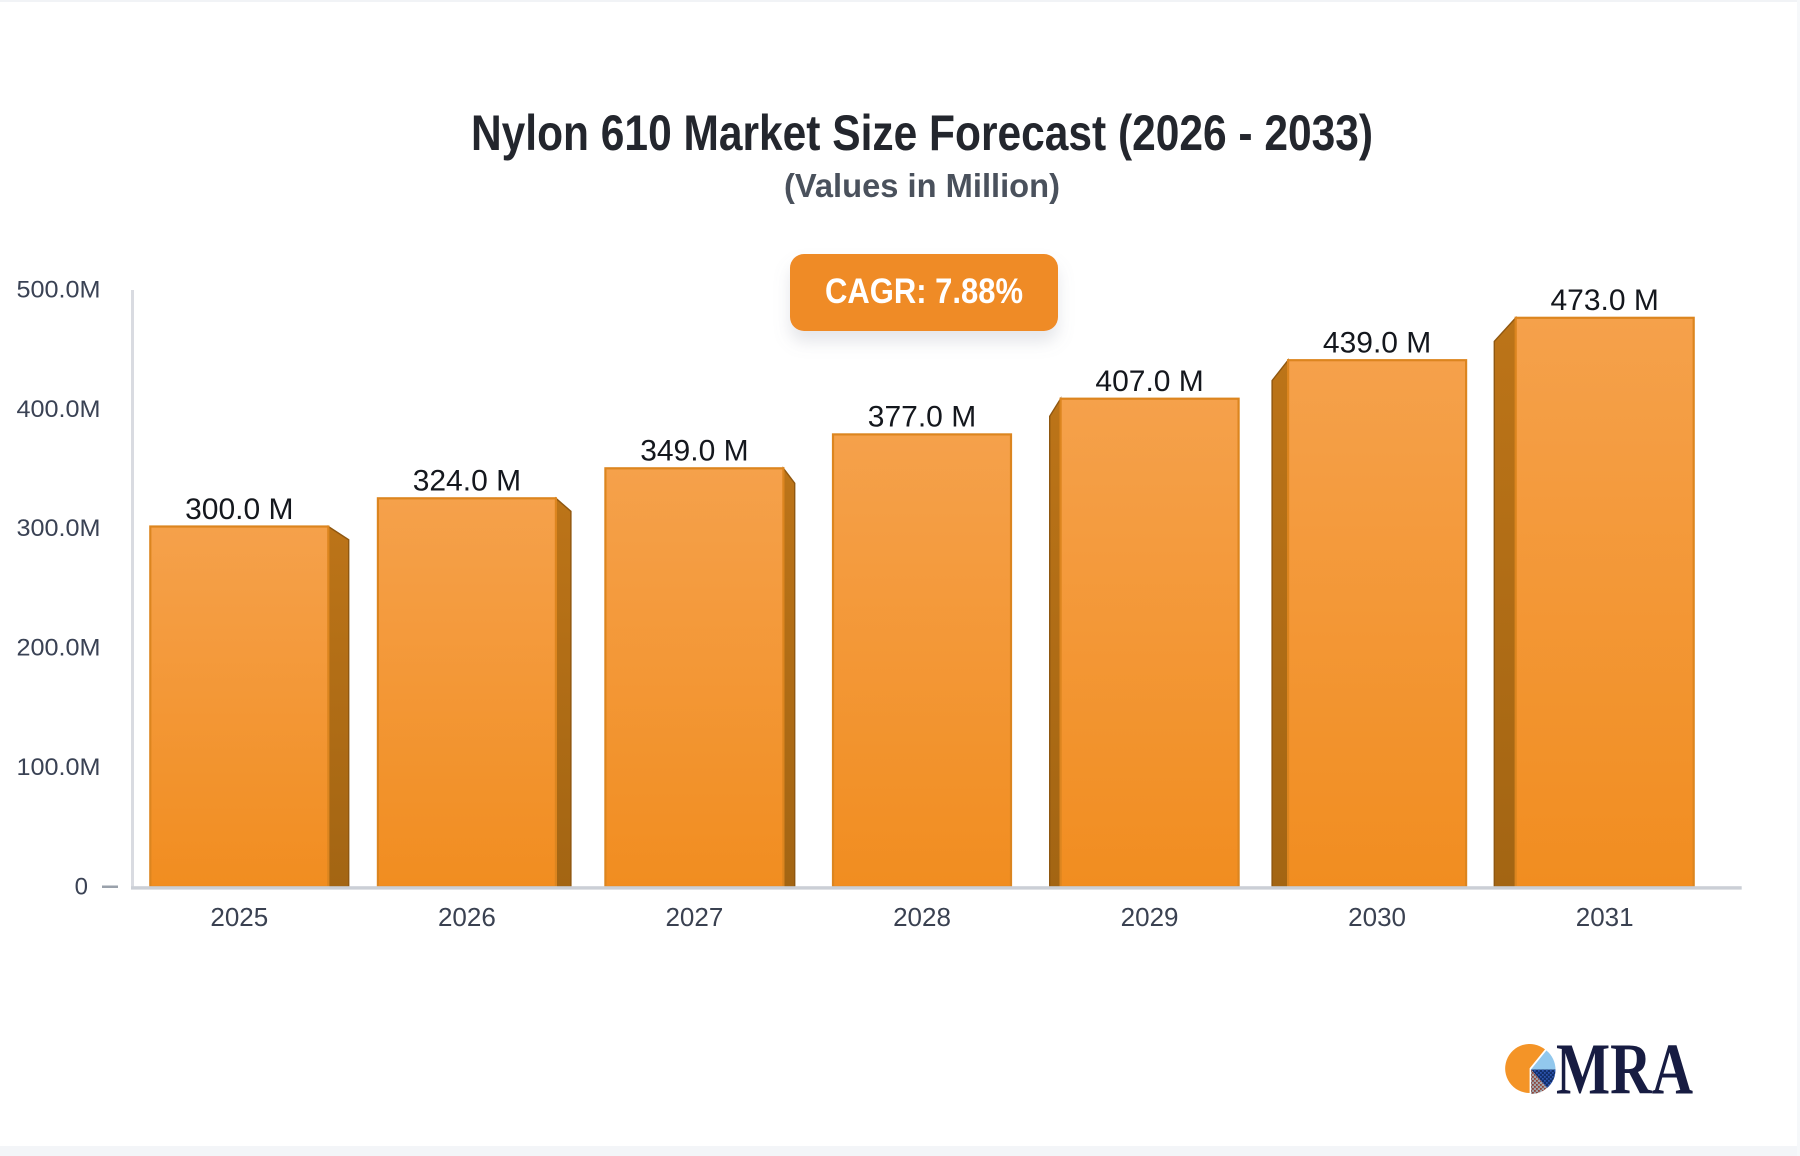 The width and height of the screenshot is (1800, 1156). Describe the element at coordinates (59, 767) in the screenshot. I see `svg-text: 100.0M` at that location.